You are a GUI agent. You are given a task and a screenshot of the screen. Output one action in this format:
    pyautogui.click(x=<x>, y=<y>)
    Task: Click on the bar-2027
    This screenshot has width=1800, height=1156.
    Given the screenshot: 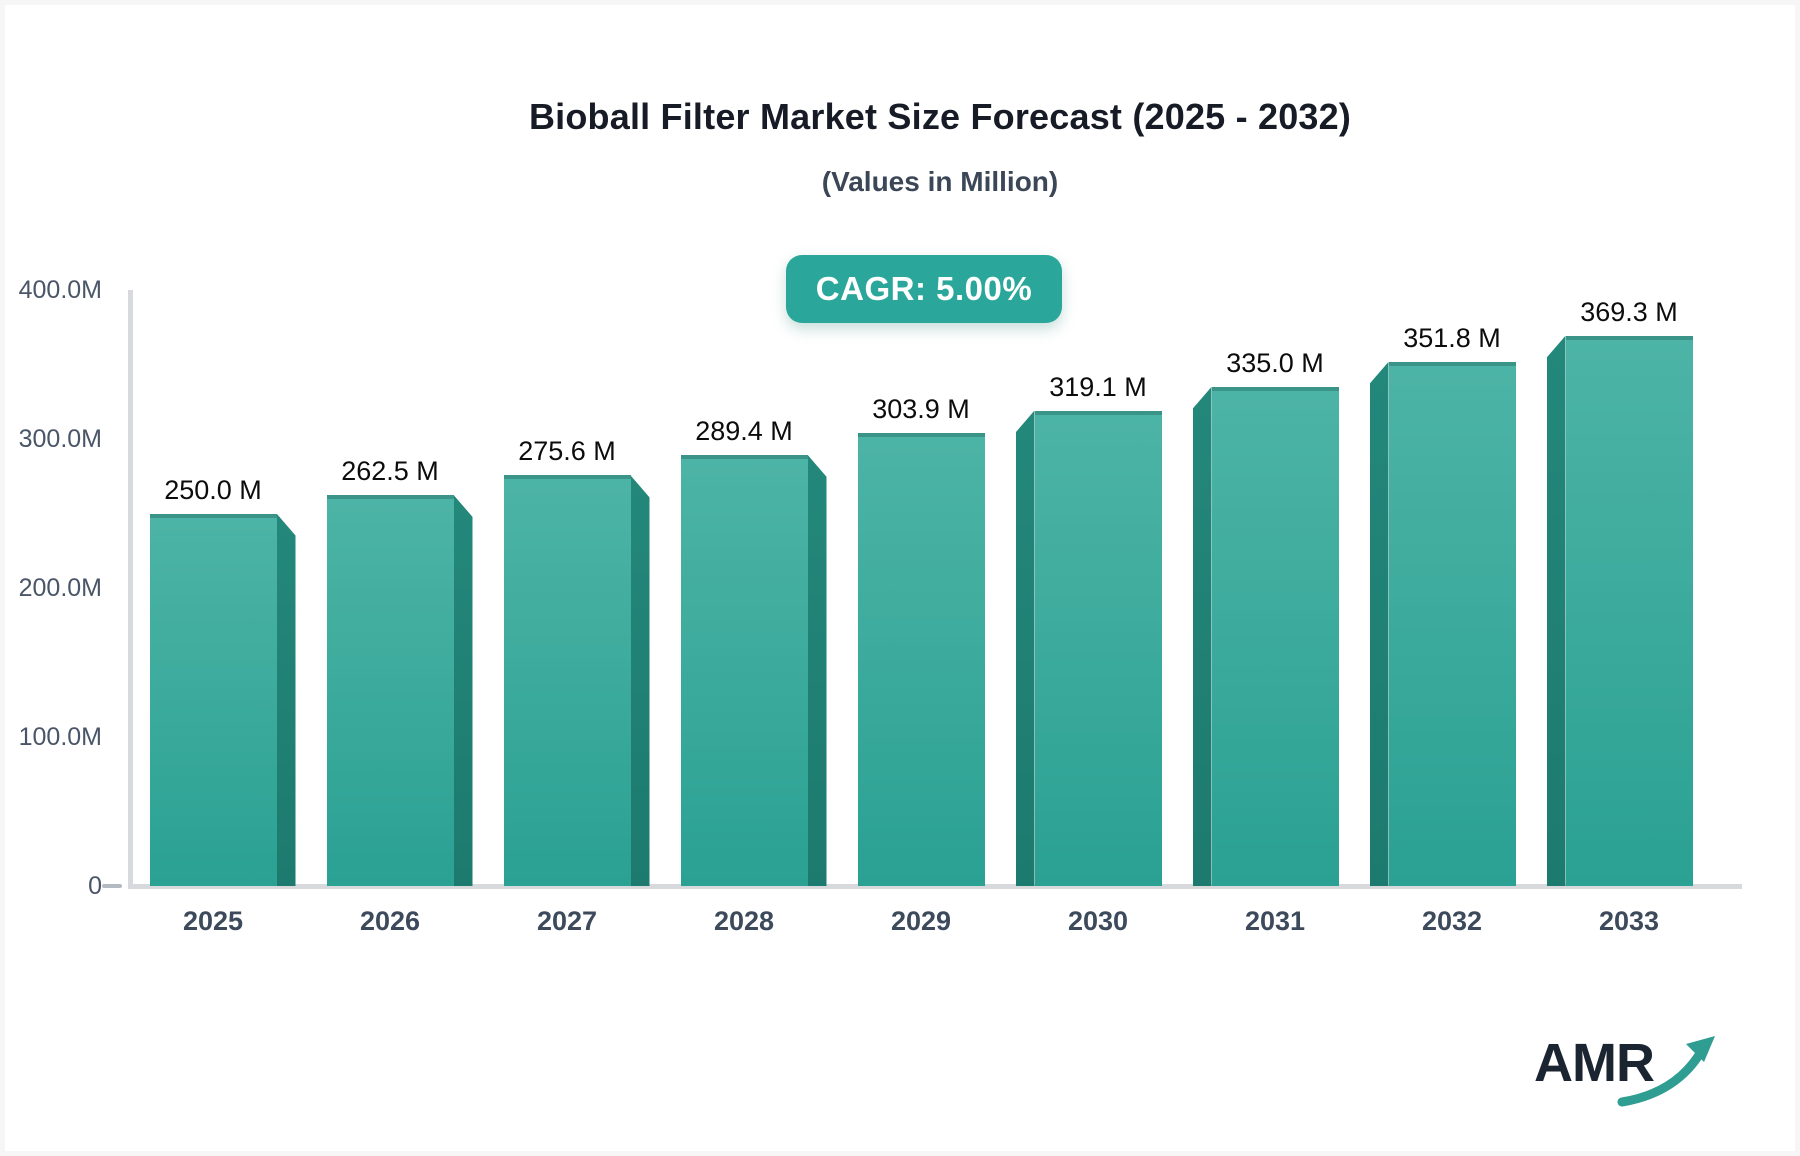 What is the action you would take?
    pyautogui.click(x=576, y=680)
    